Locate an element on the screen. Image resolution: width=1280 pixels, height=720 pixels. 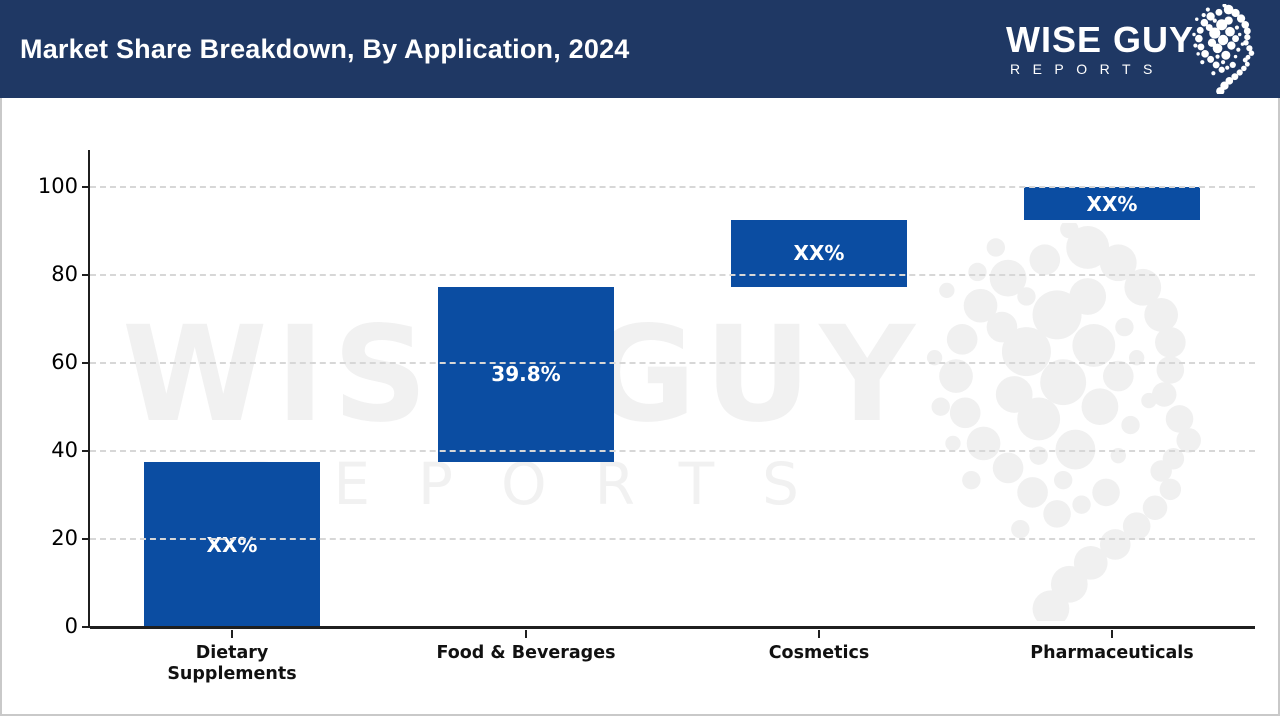
bar-dietary-supplements: XX% is located at coordinates (232, 544).